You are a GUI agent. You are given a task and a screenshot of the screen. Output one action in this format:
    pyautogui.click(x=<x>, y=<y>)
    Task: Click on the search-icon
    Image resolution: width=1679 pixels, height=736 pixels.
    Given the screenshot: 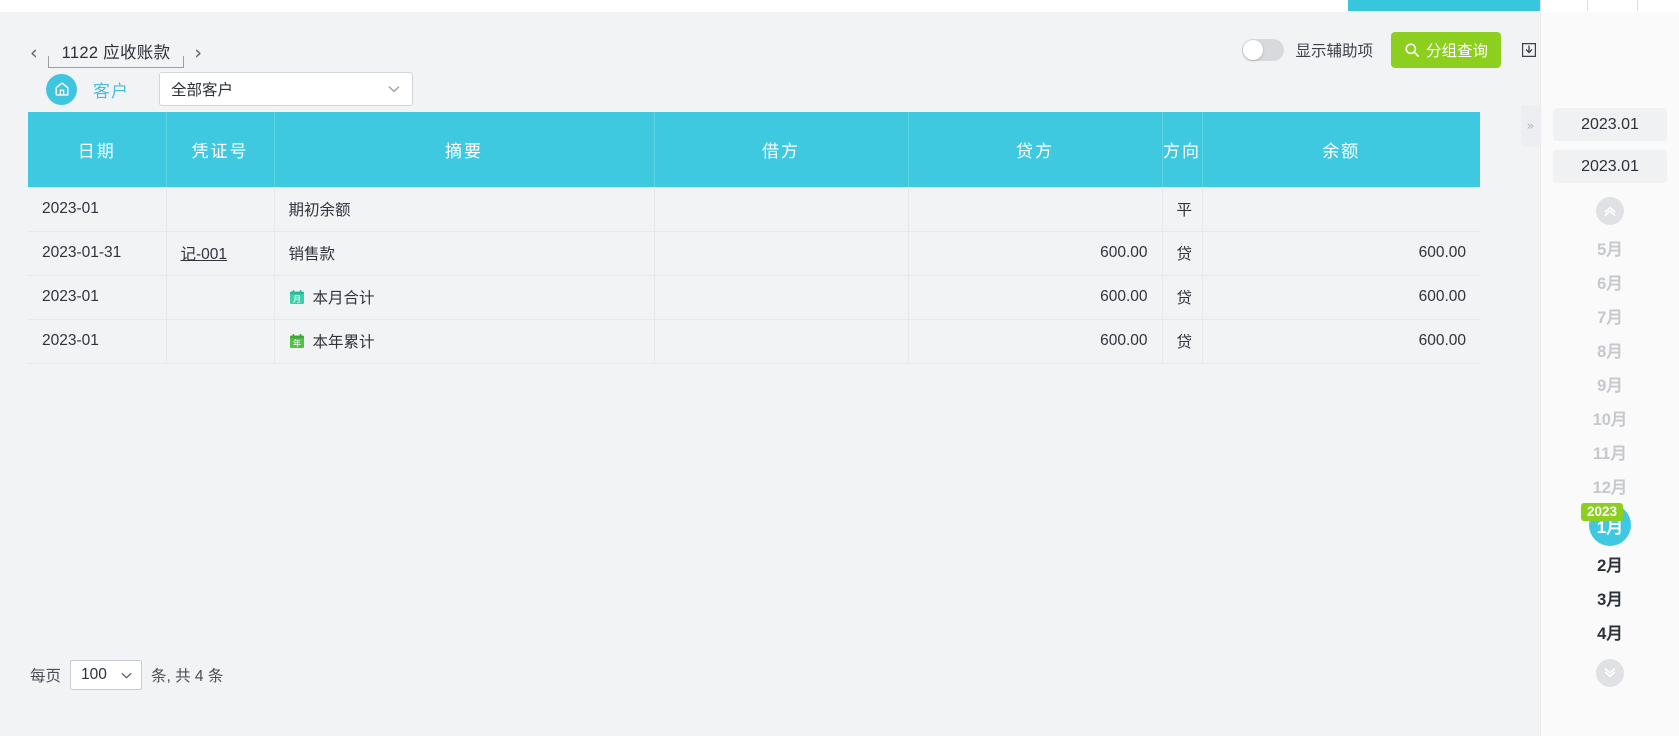 What is the action you would take?
    pyautogui.click(x=1412, y=50)
    